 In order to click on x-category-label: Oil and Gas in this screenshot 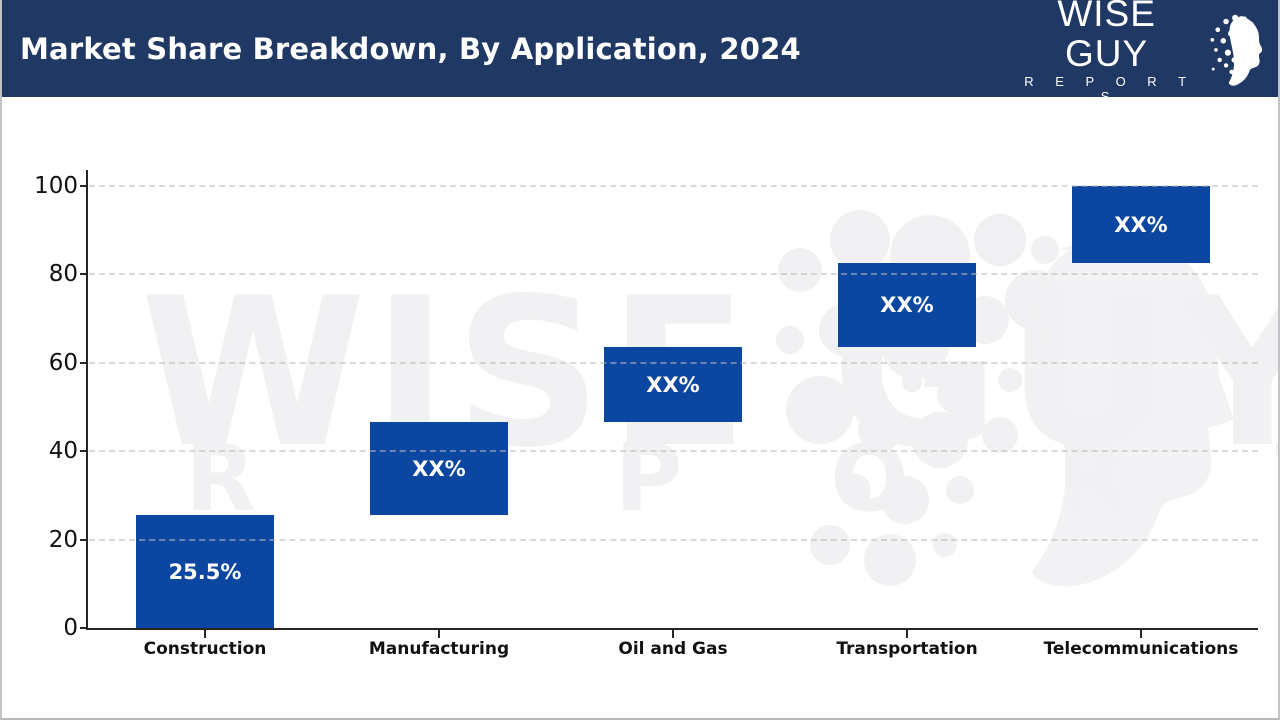, I will do `click(673, 649)`.